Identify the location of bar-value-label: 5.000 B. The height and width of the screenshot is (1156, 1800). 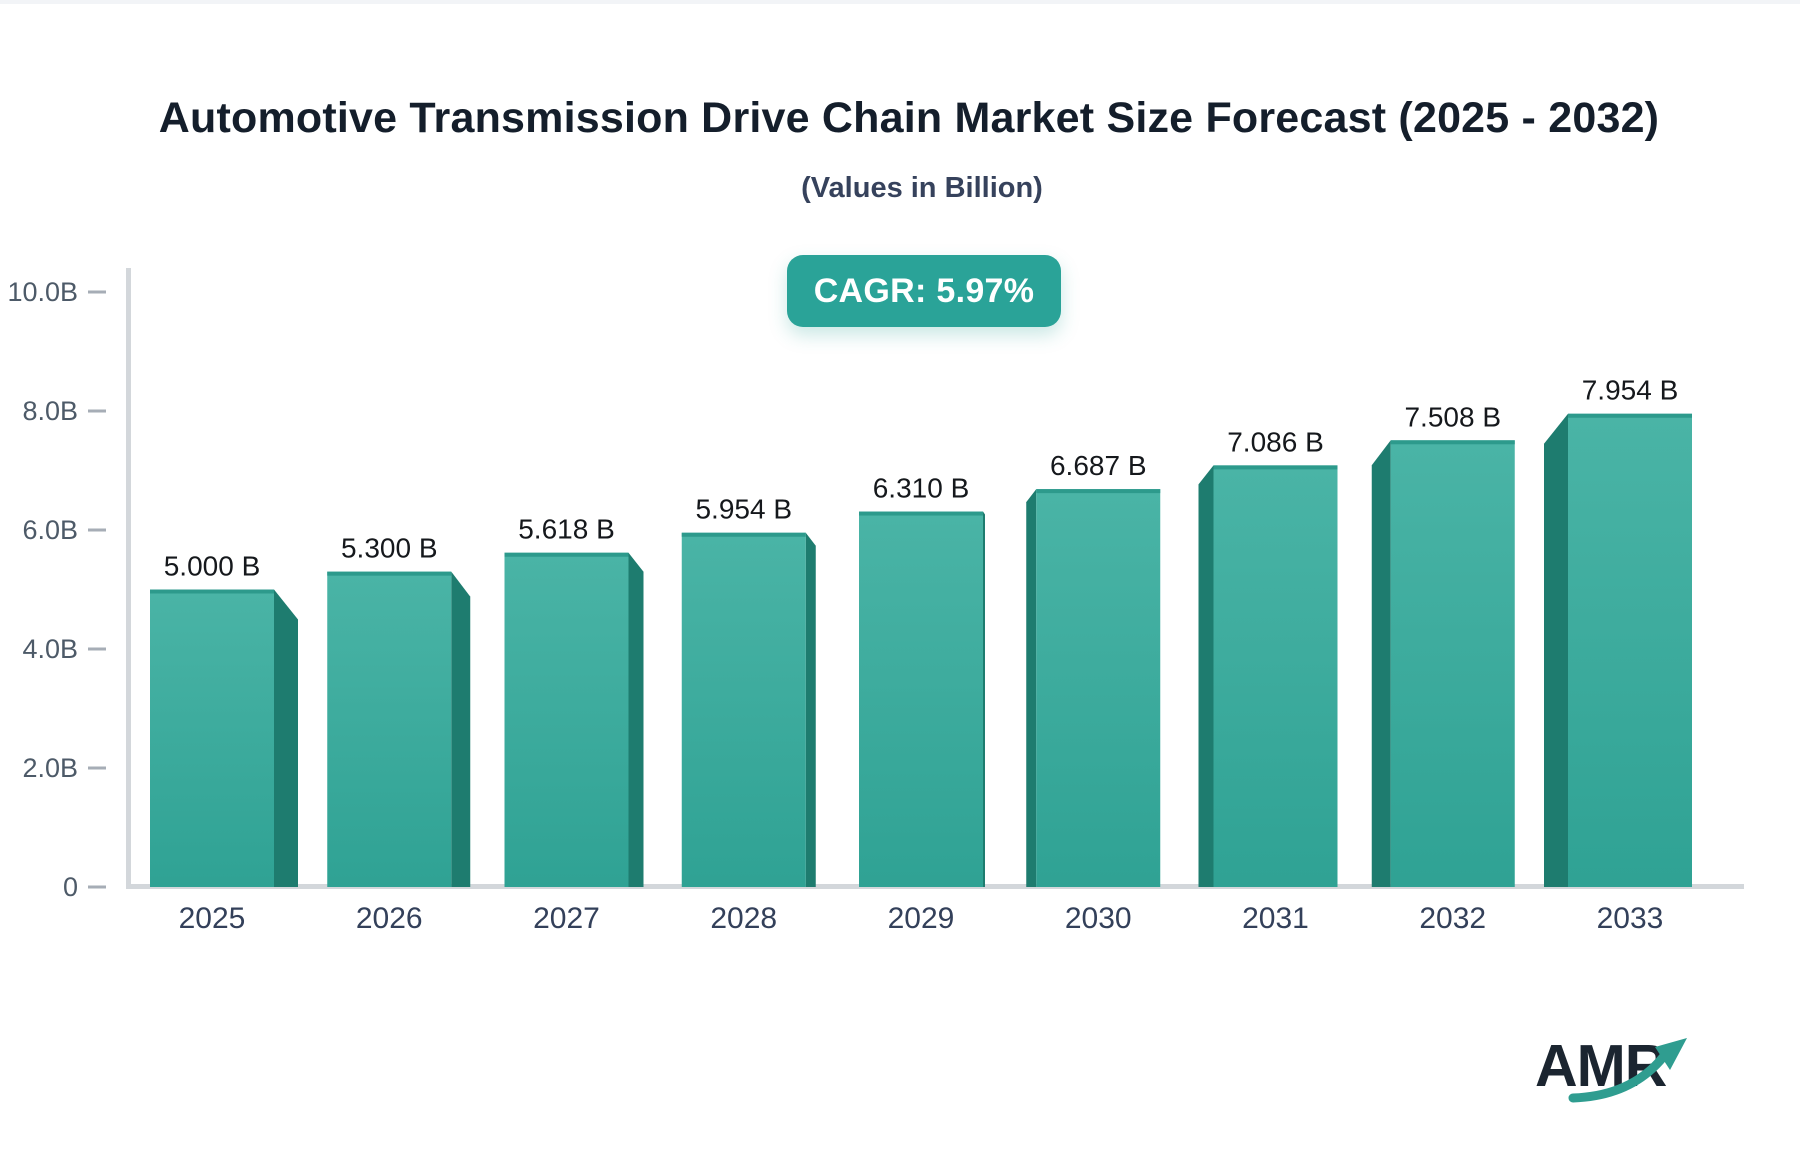
(212, 566).